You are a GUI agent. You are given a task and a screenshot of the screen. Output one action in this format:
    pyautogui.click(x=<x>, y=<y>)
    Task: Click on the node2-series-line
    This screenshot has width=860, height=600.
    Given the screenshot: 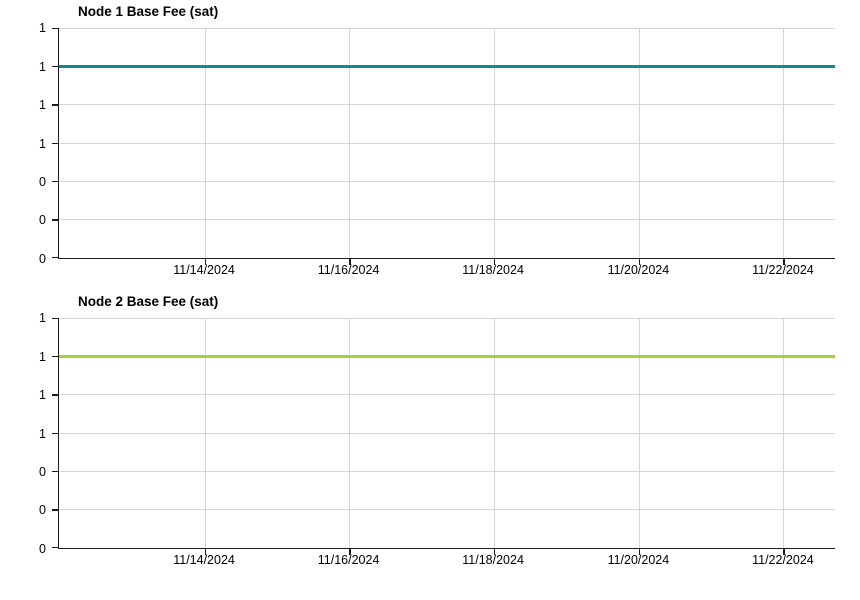 What is the action you would take?
    pyautogui.click(x=447, y=356)
    